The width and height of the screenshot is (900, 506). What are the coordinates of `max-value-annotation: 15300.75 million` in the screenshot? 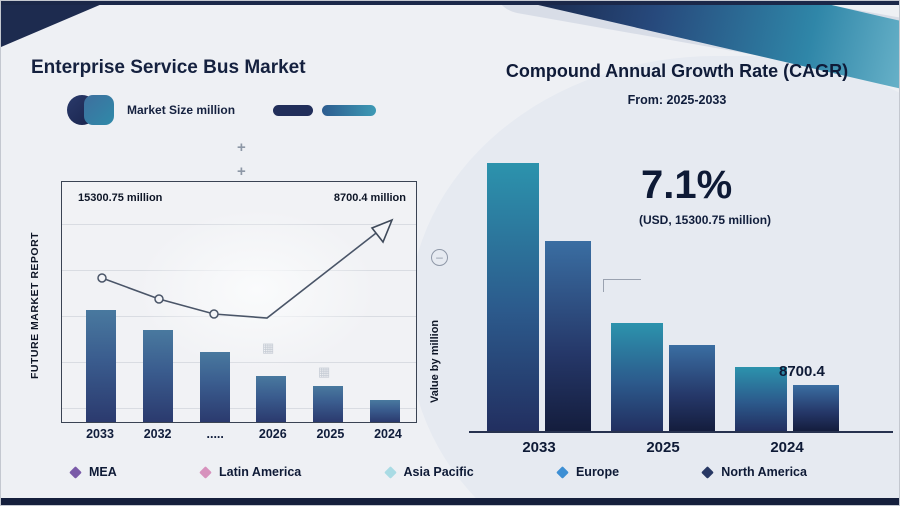 It's located at (120, 198).